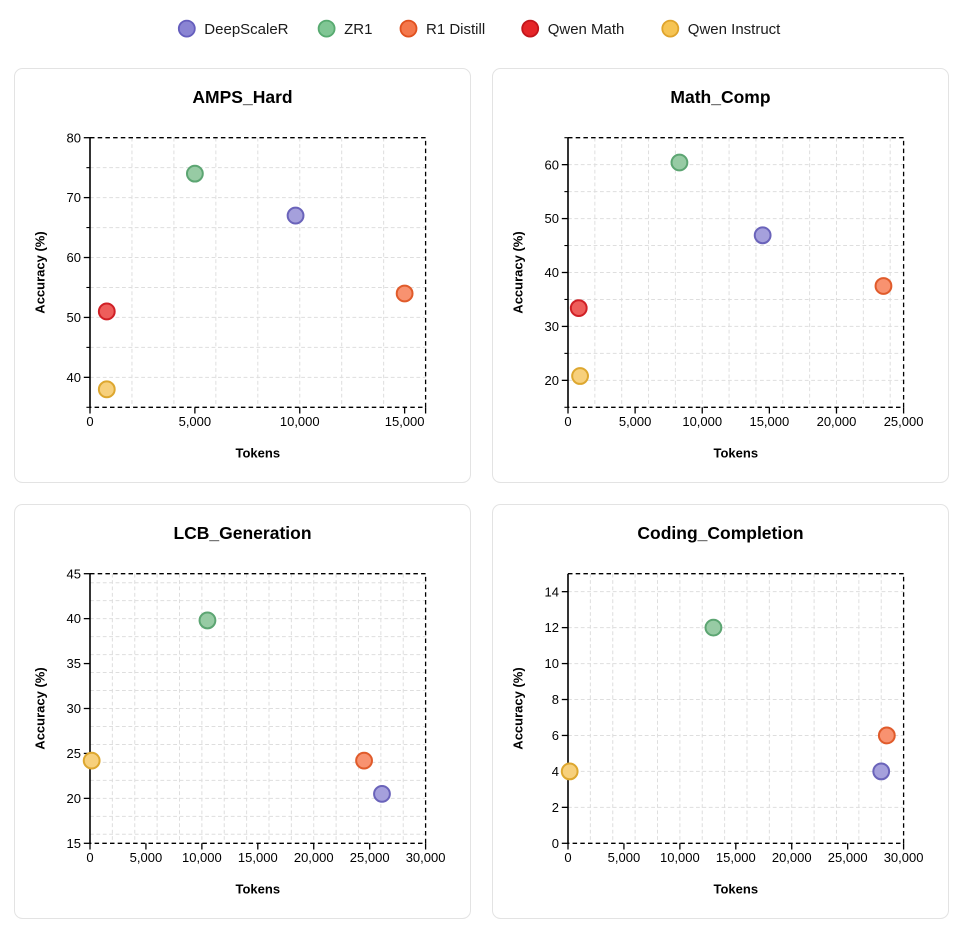 This screenshot has height=935, width=962. Describe the element at coordinates (734, 29) in the screenshot. I see `svg-text: Qwen Instruct` at that location.